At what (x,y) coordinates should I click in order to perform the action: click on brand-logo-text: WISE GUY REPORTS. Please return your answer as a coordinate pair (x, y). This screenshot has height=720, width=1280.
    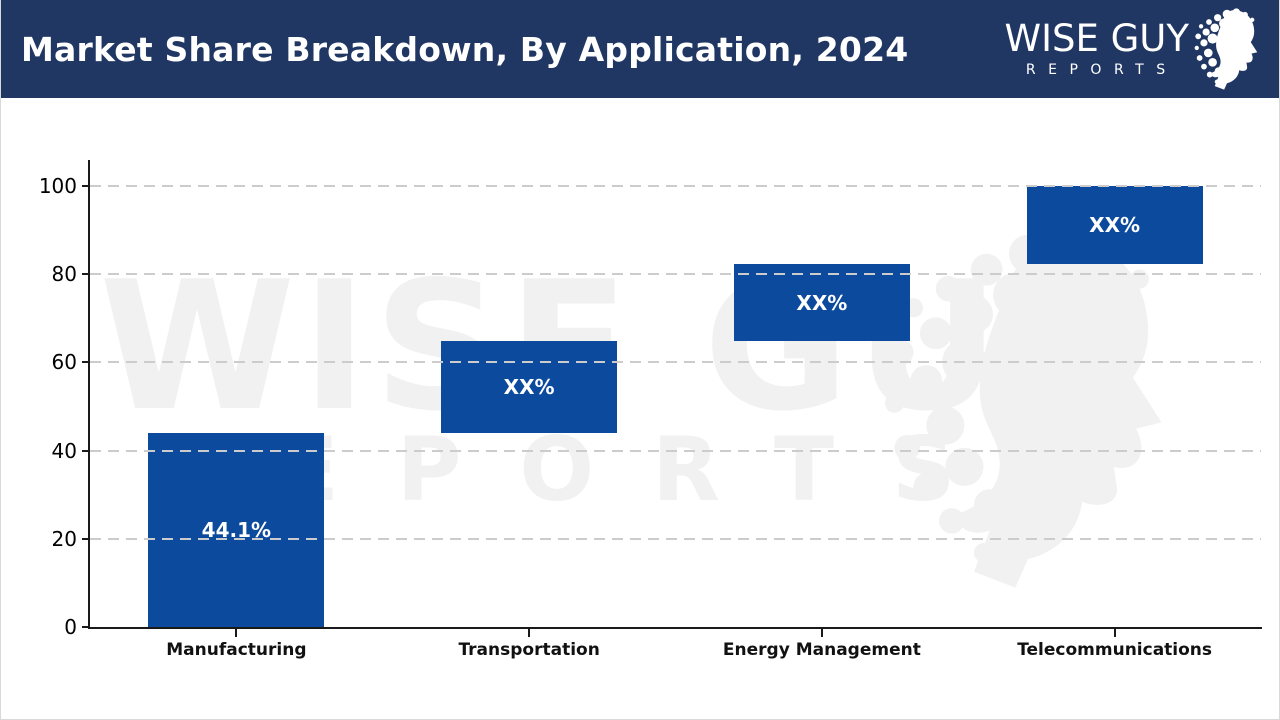
    Looking at the image, I should click on (1097, 49).